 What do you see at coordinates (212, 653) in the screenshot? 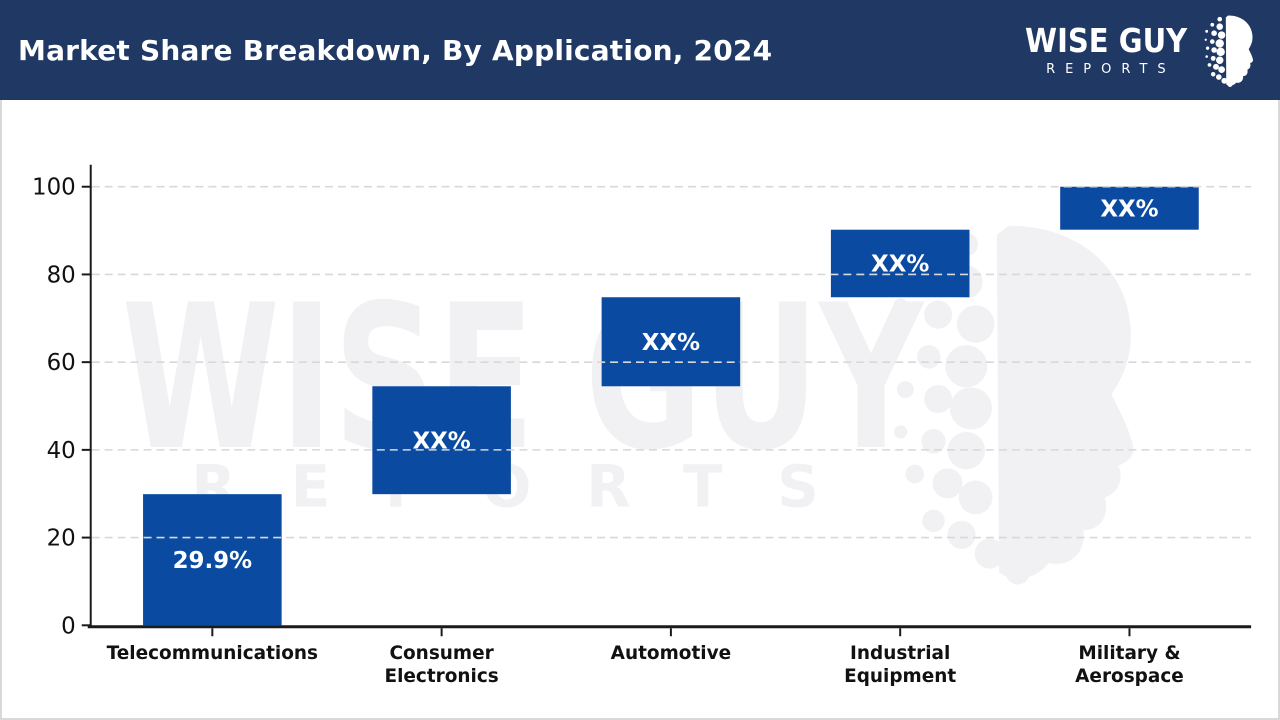
I see `x-category-label-telecommunications: Telecommunications` at bounding box center [212, 653].